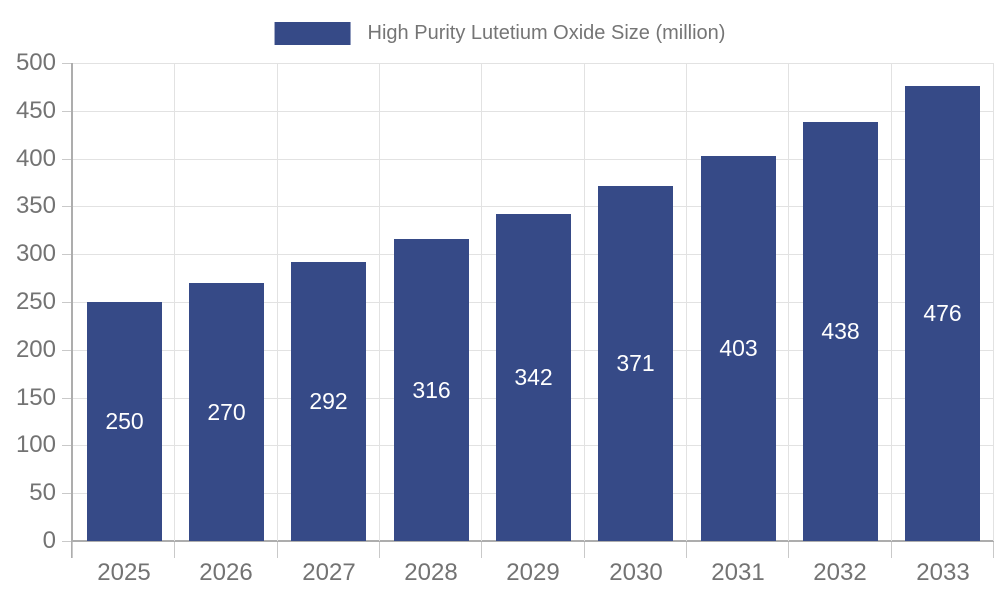 Image resolution: width=1000 pixels, height=600 pixels. Describe the element at coordinates (532, 541) in the screenshot. I see `x-axis-line` at that location.